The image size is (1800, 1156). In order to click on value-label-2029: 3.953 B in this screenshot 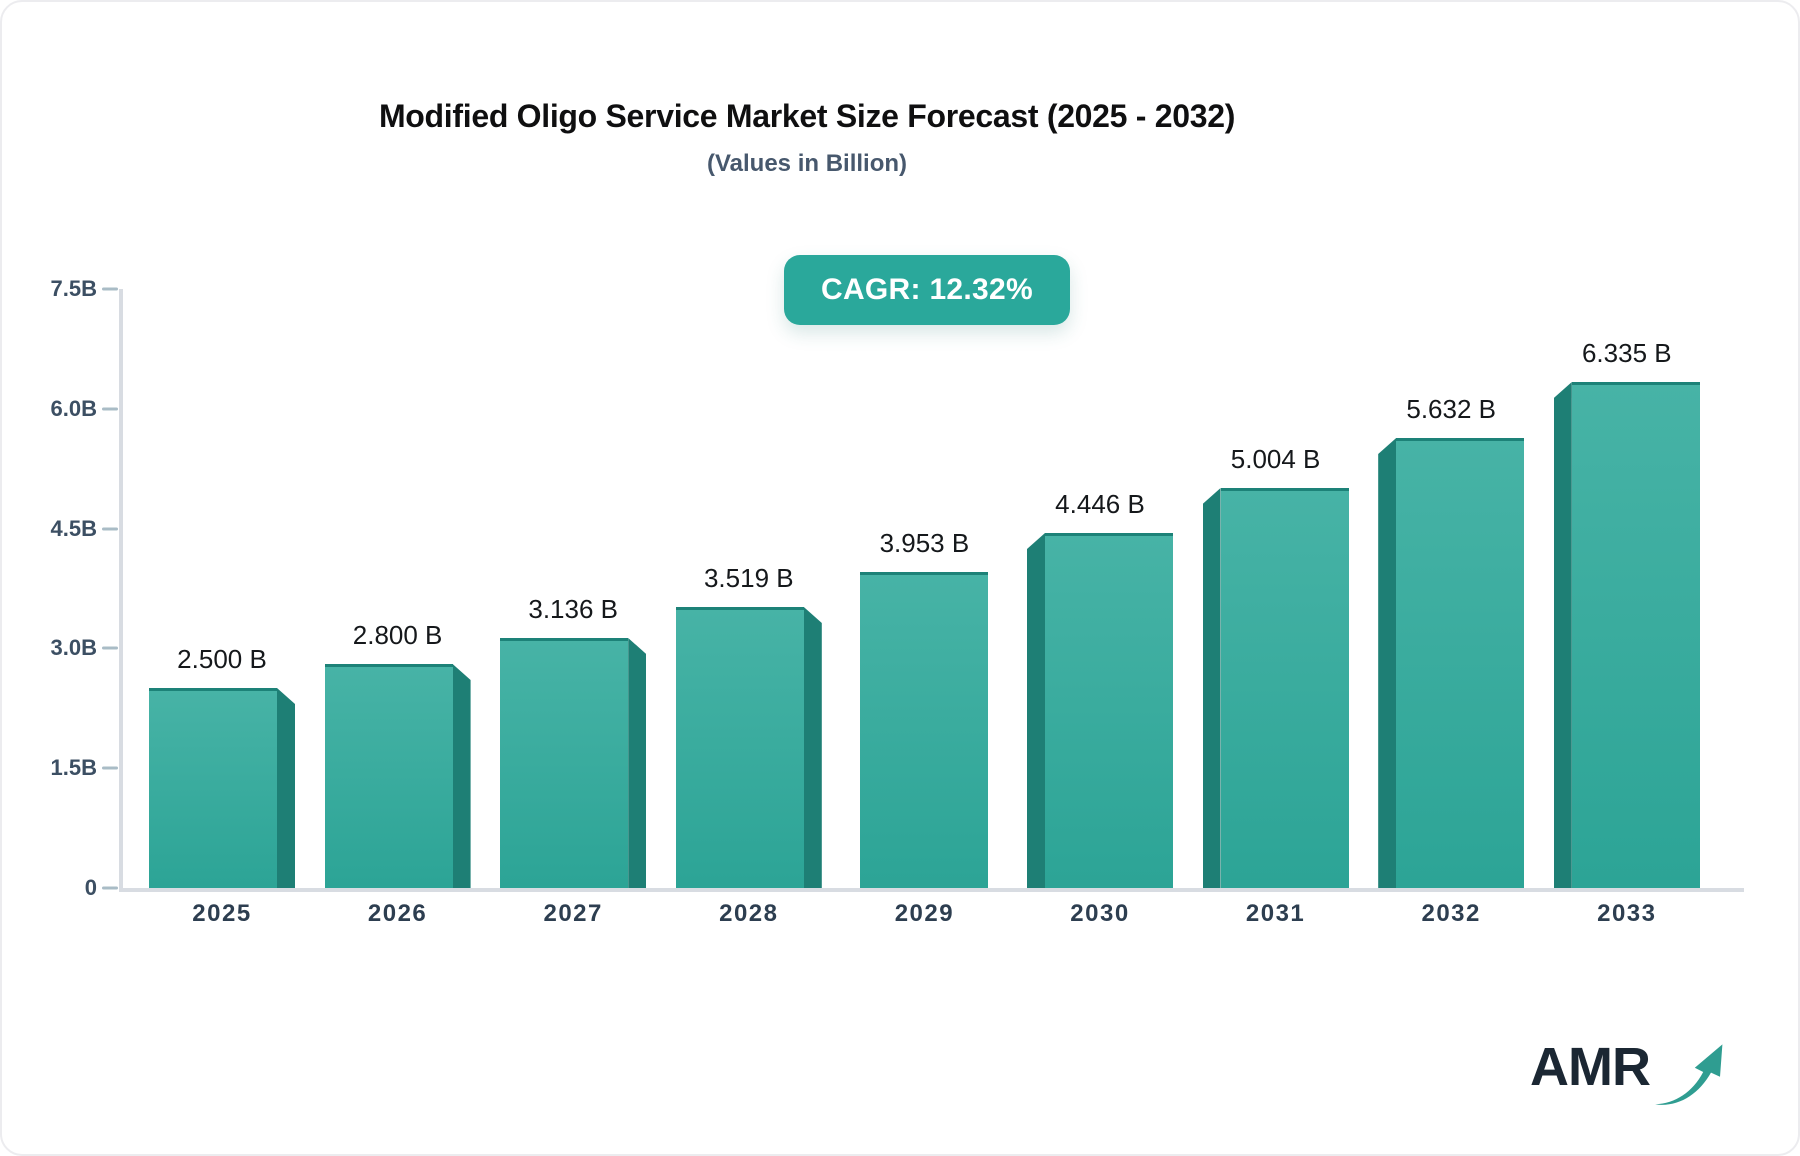, I will do `click(924, 543)`.